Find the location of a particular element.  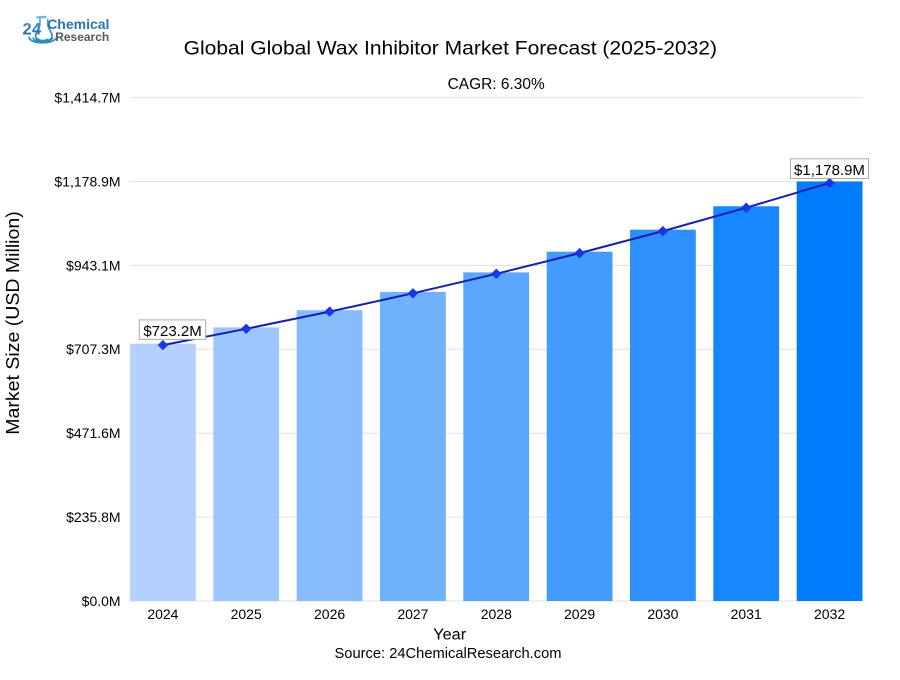

svg-text: CAGR: 6.30% is located at coordinates (496, 84).